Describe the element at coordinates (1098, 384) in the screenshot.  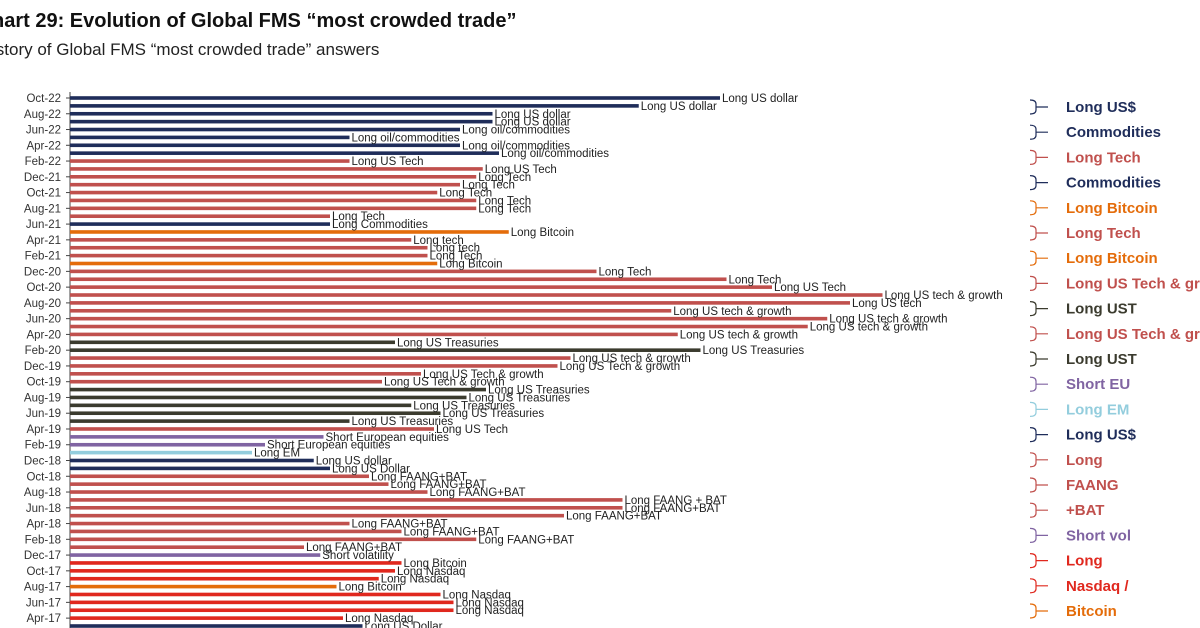
I see `legend-label: Short EU` at that location.